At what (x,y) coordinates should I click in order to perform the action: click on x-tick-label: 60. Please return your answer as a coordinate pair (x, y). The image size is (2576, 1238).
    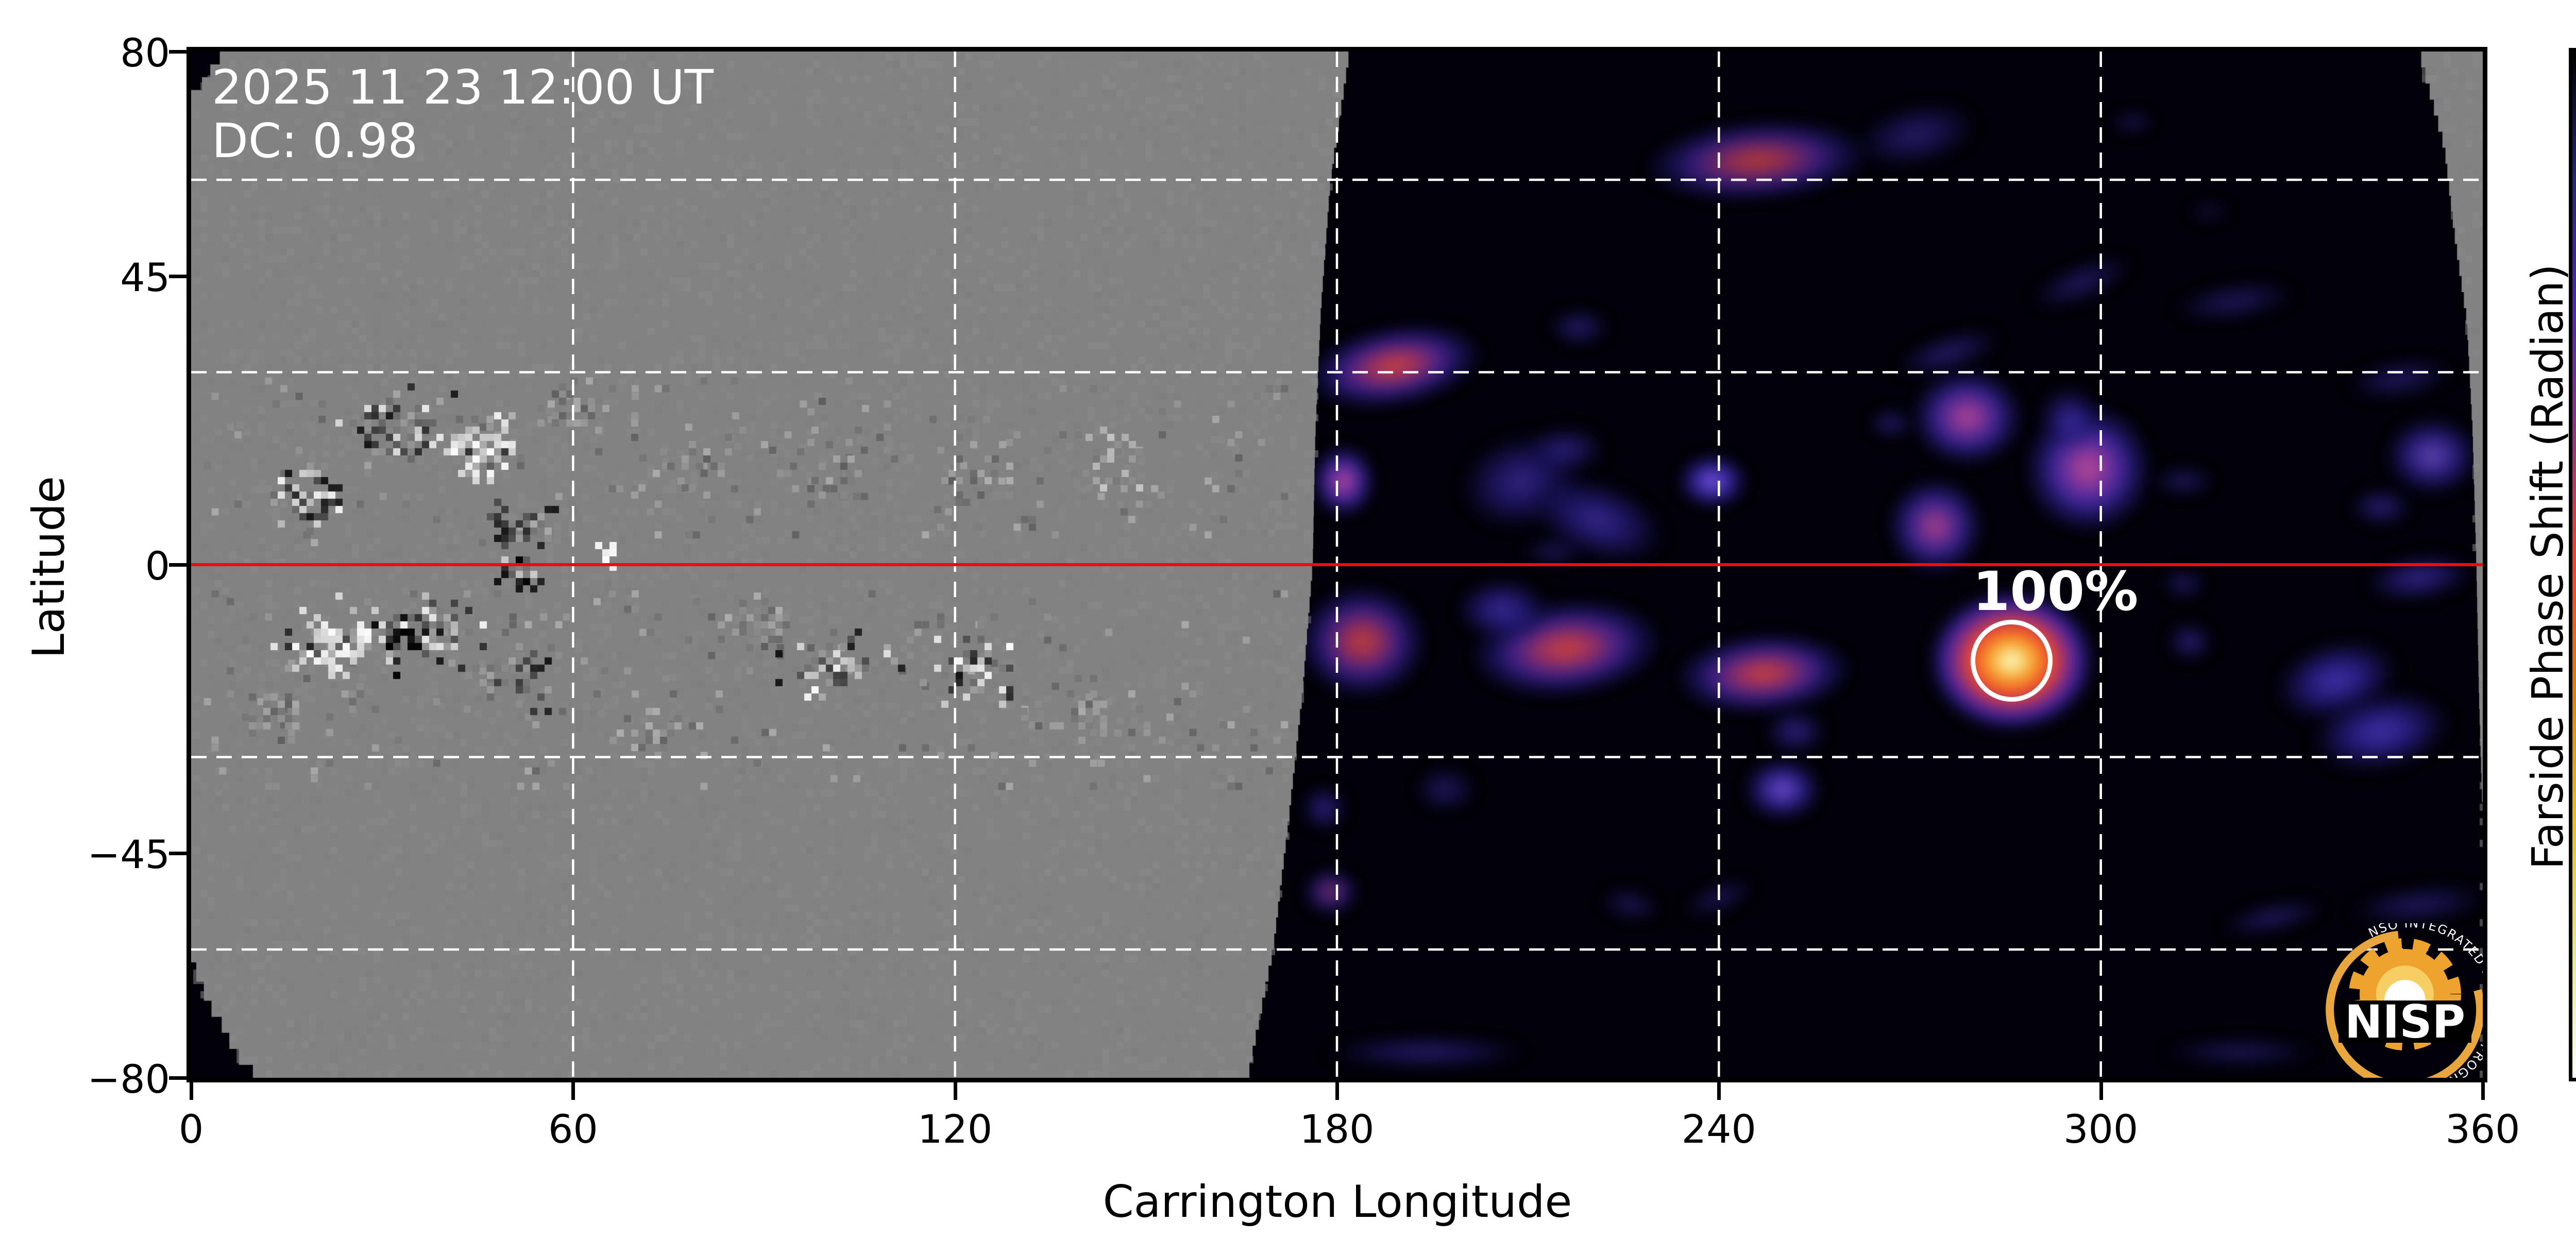
    Looking at the image, I should click on (573, 1129).